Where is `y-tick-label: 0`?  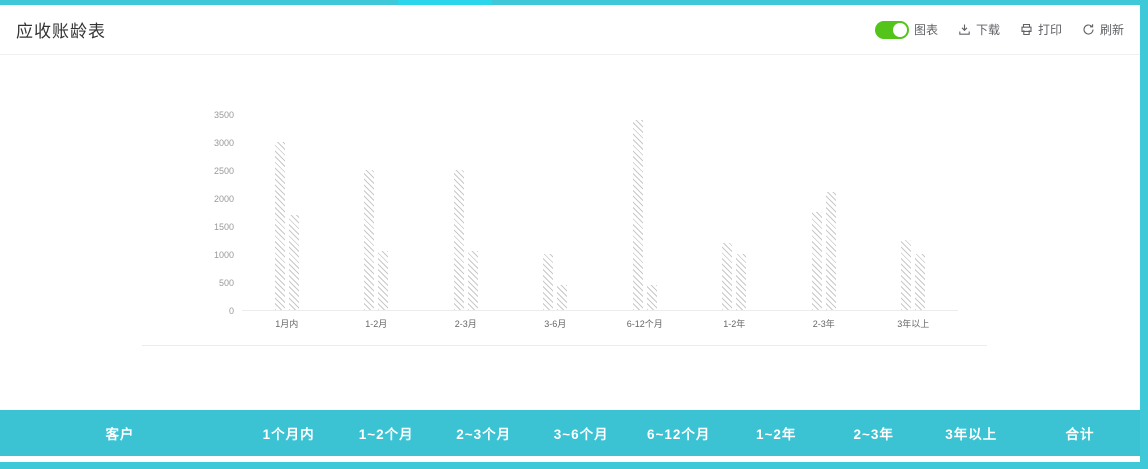 y-tick-label: 0 is located at coordinates (231, 311).